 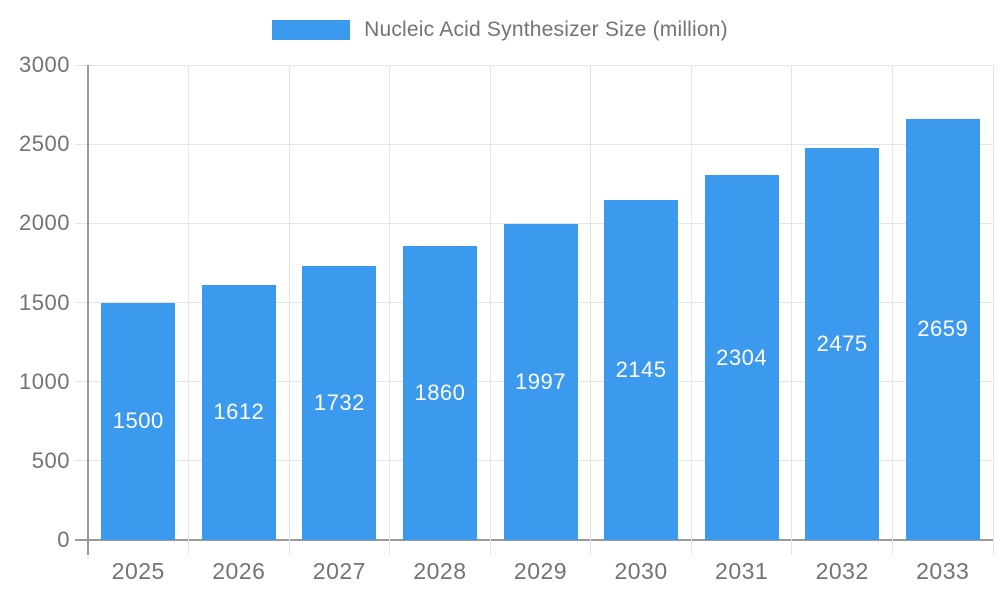 I want to click on x-axis-tick-label: 2029, so click(x=540, y=571).